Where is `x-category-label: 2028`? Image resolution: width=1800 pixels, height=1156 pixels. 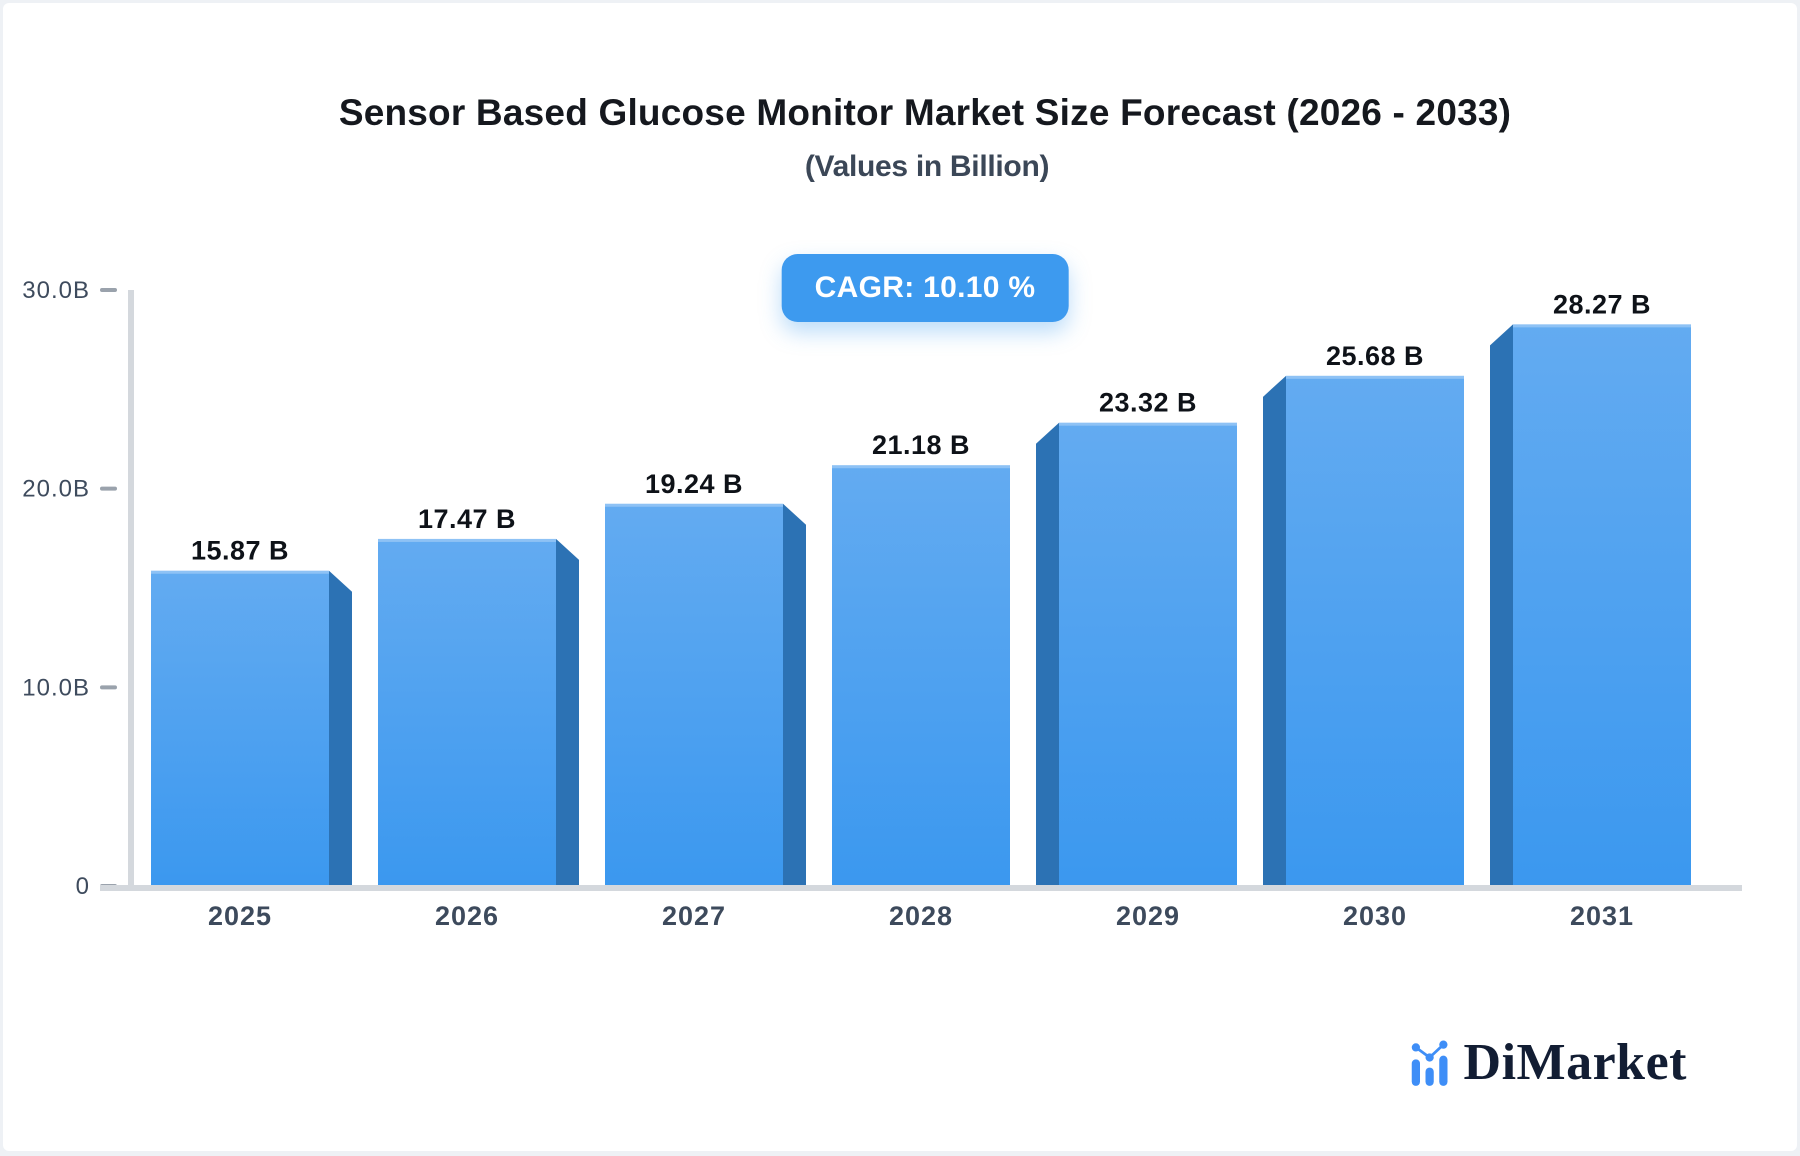 x-category-label: 2028 is located at coordinates (921, 916).